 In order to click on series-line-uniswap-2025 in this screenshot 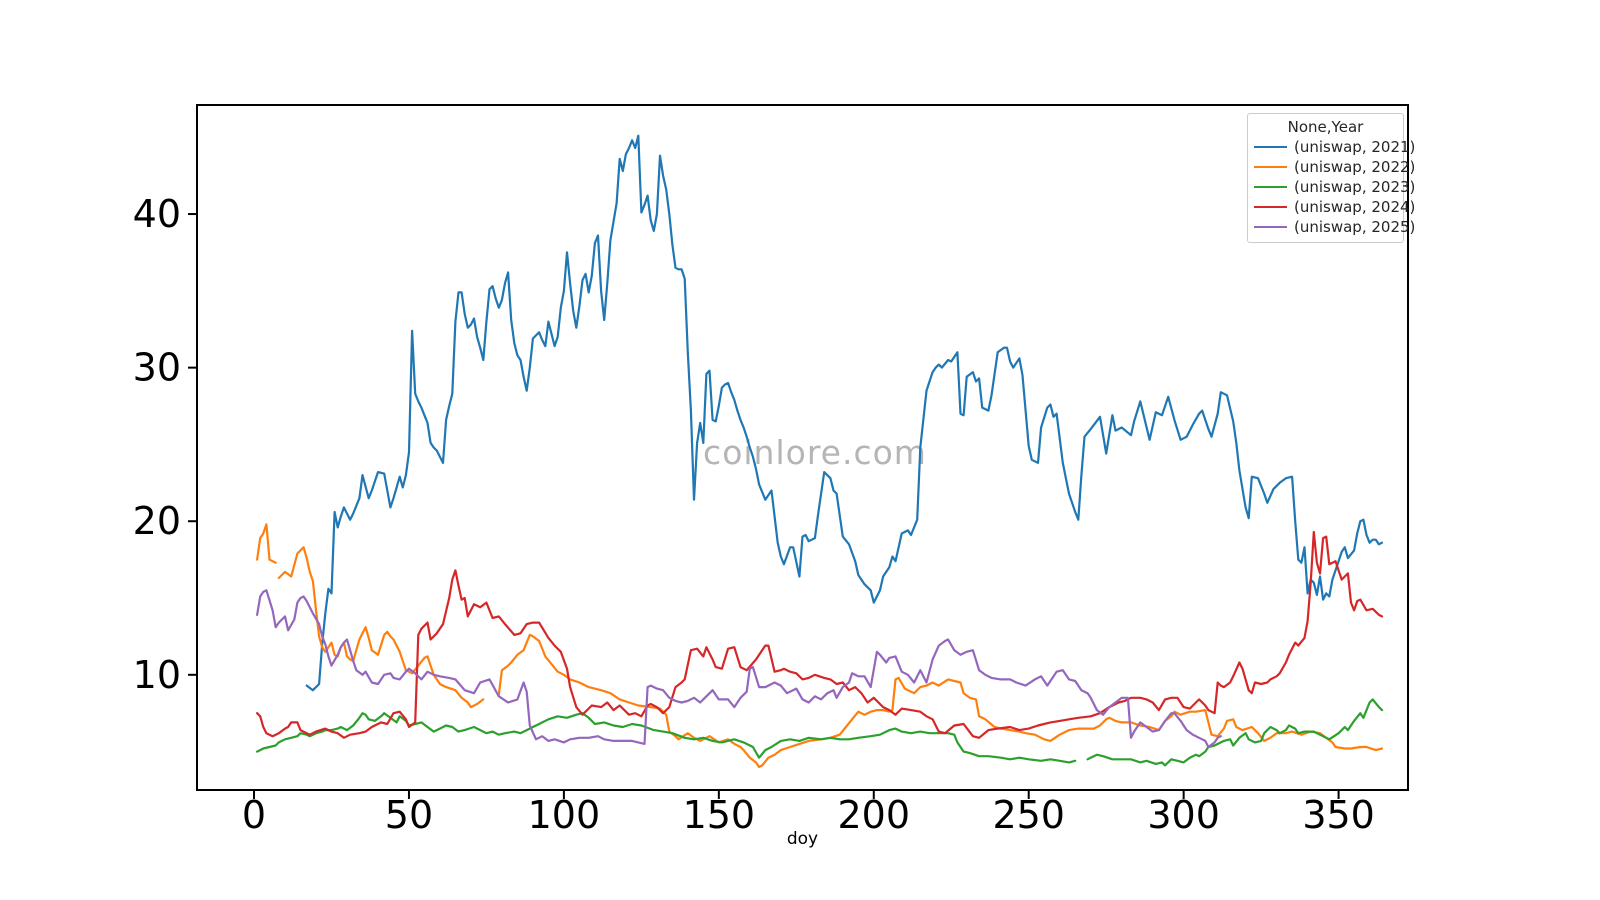, I will do `click(739, 669)`.